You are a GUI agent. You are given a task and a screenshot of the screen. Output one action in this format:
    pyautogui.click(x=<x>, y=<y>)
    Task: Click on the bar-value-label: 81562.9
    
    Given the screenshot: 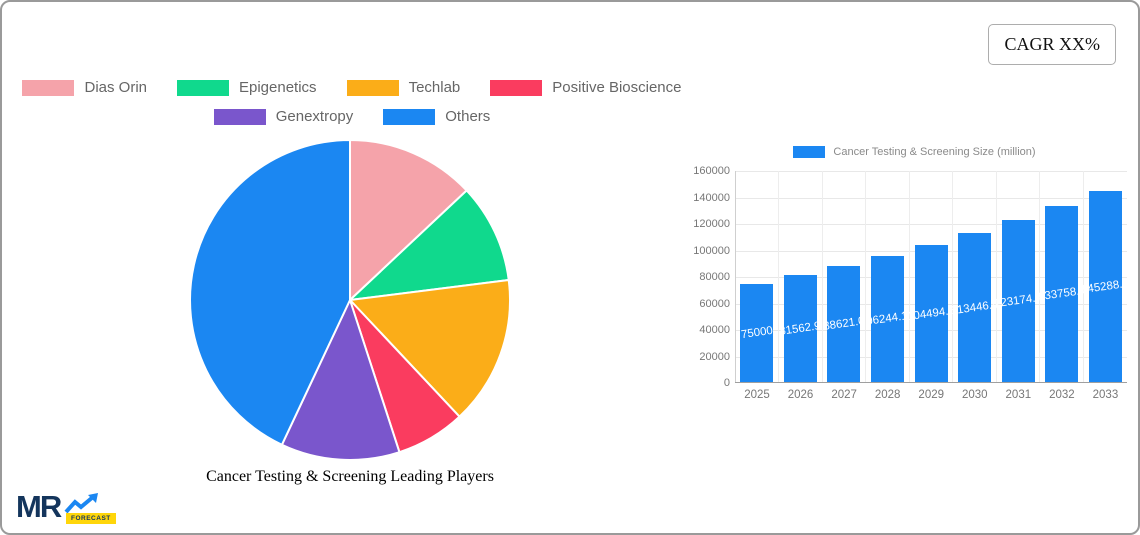 What is the action you would take?
    pyautogui.click(x=800, y=329)
    